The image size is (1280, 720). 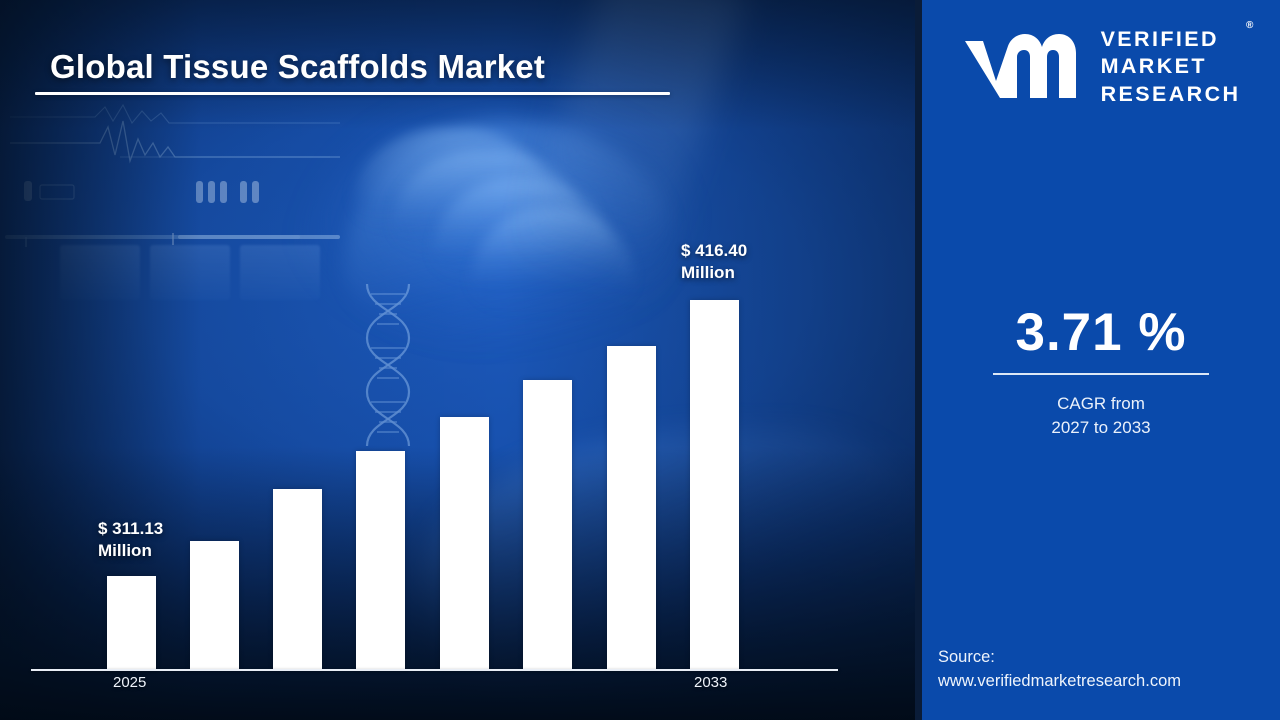 What do you see at coordinates (547, 524) in the screenshot?
I see `bar-2030` at bounding box center [547, 524].